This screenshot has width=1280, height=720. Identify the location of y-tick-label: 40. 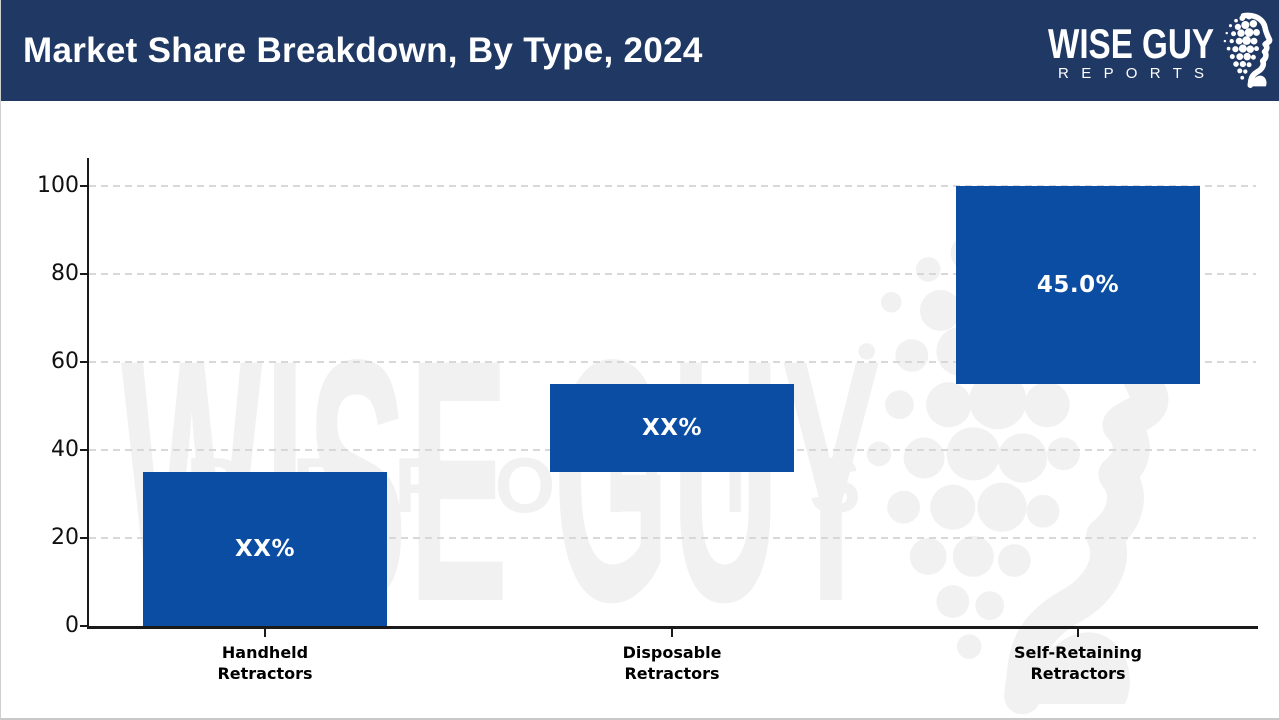
(65, 449).